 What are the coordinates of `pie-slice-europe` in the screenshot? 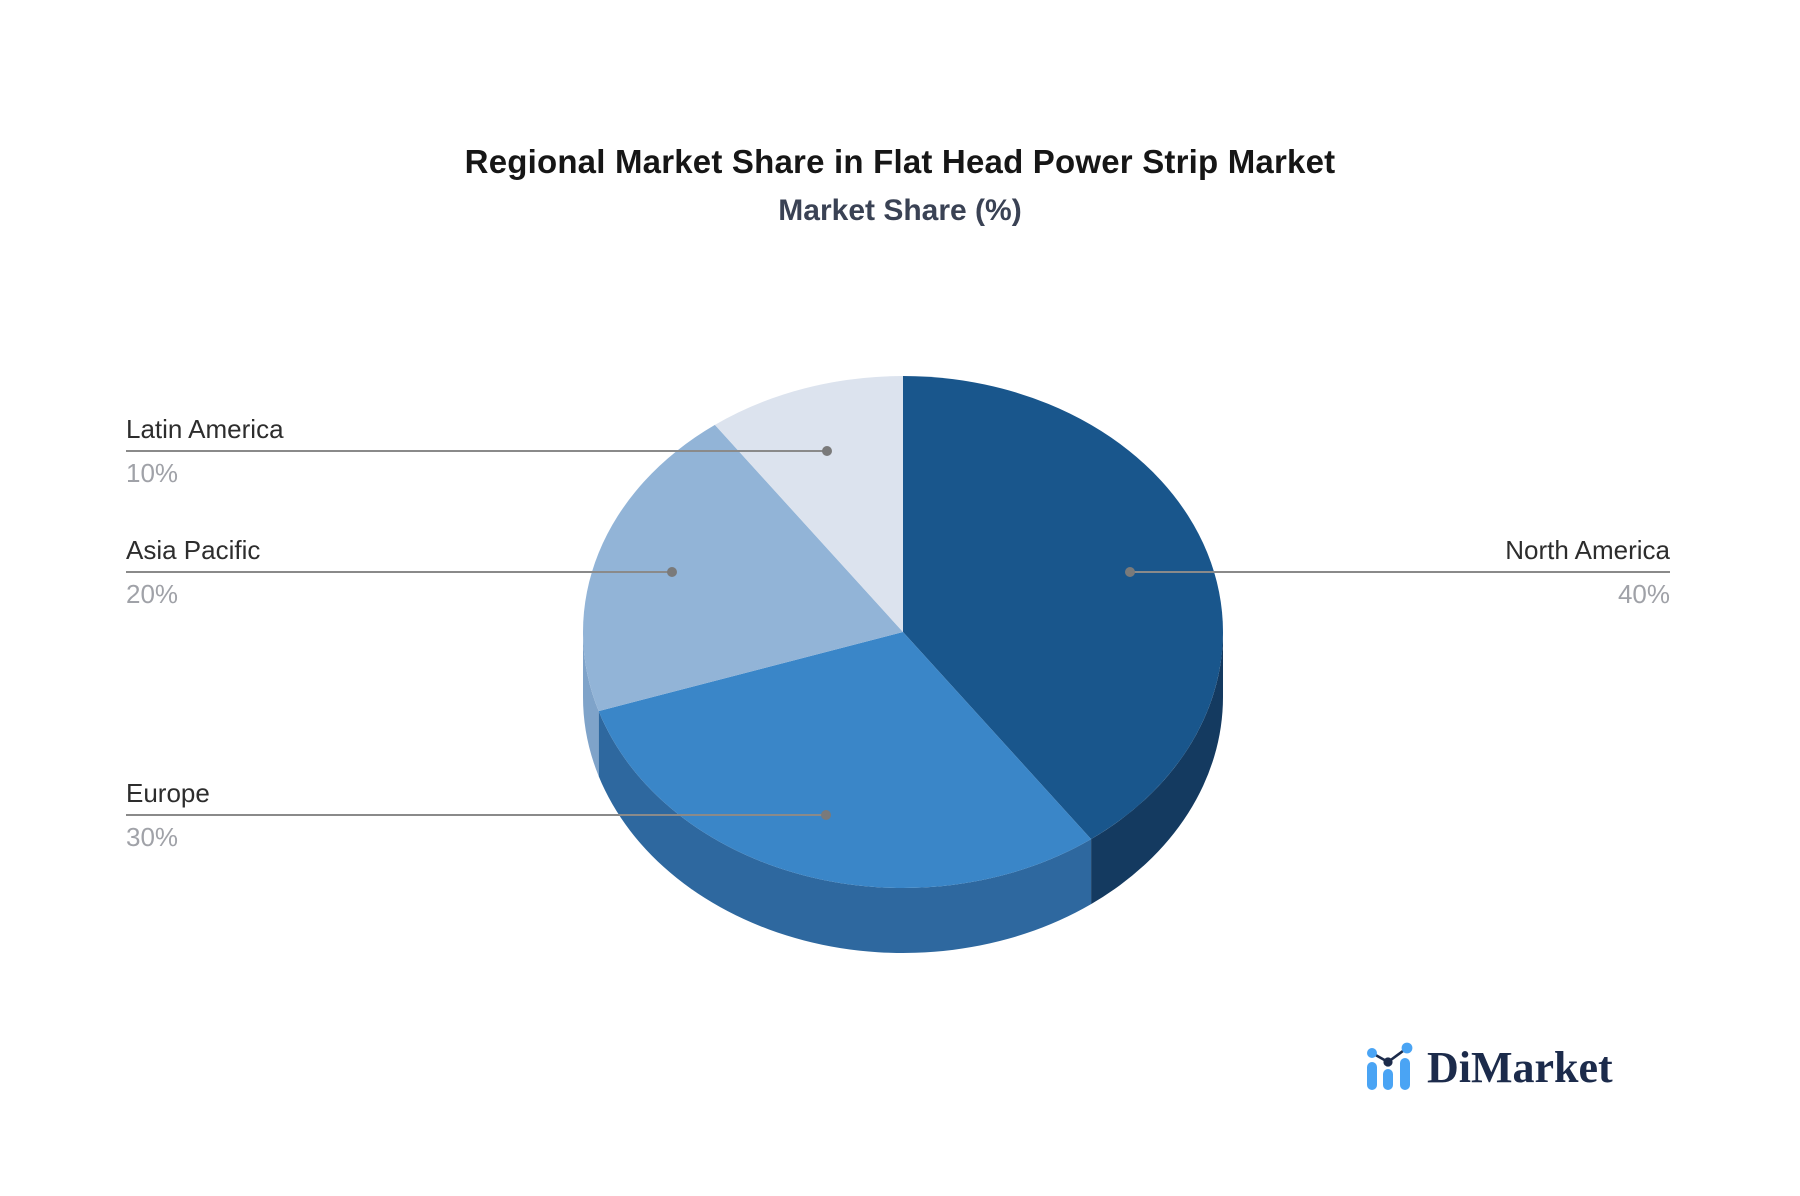 It's located at (845, 760).